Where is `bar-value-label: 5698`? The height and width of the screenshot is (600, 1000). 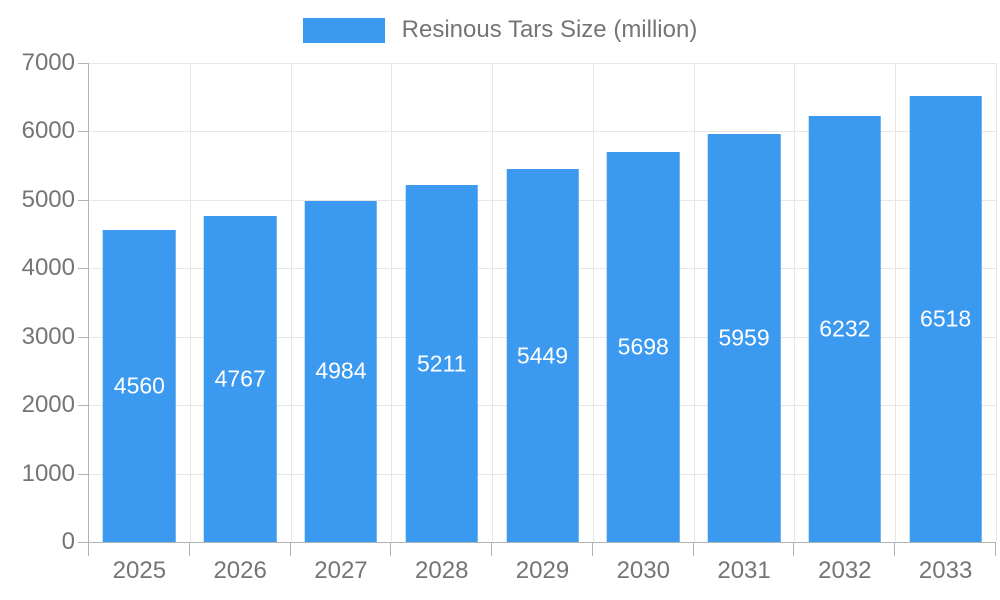 bar-value-label: 5698 is located at coordinates (643, 346).